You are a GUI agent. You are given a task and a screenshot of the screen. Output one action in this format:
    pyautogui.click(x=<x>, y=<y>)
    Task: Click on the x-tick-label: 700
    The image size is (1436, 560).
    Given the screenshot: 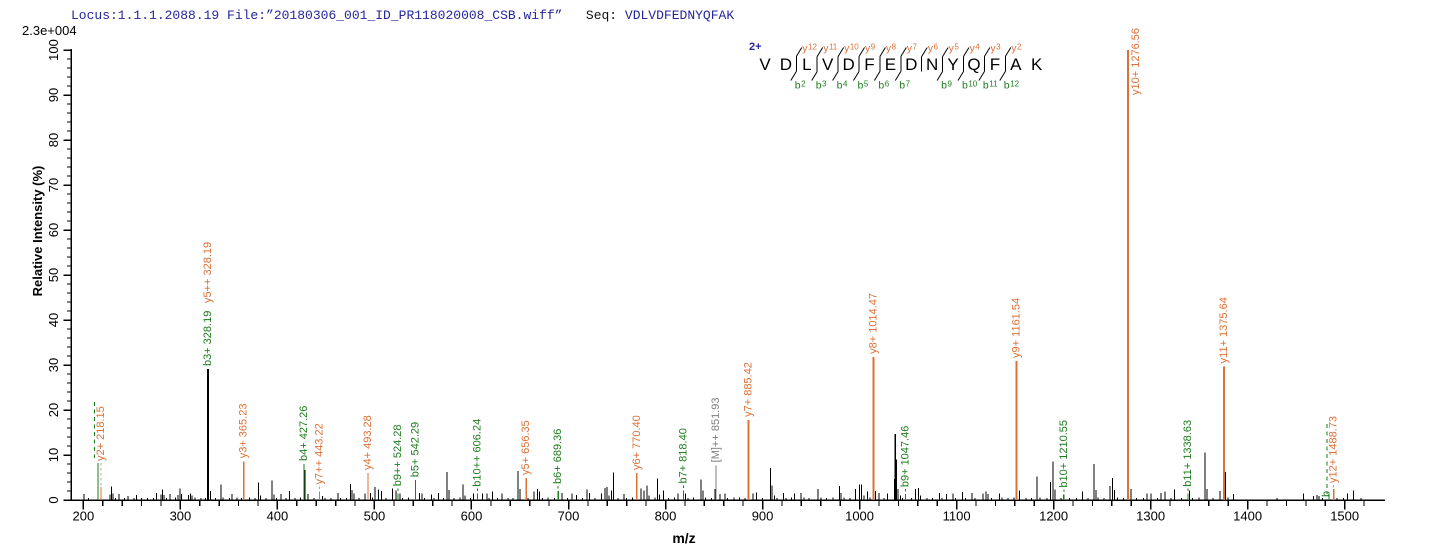 What is the action you would take?
    pyautogui.click(x=569, y=516)
    